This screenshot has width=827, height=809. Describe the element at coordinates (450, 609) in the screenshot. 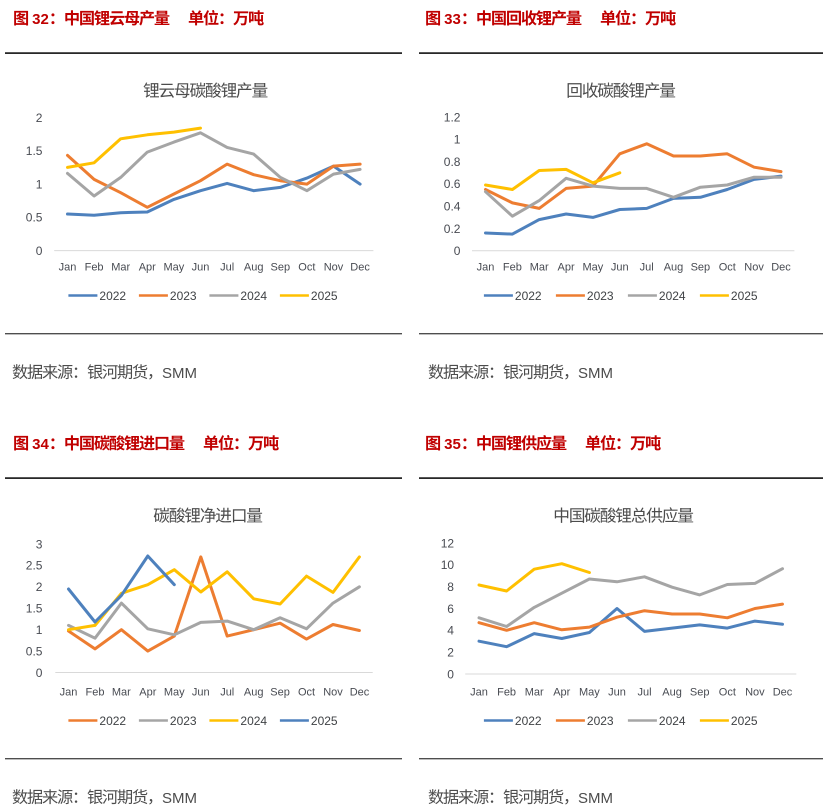

I see `svg-text: 6` at that location.